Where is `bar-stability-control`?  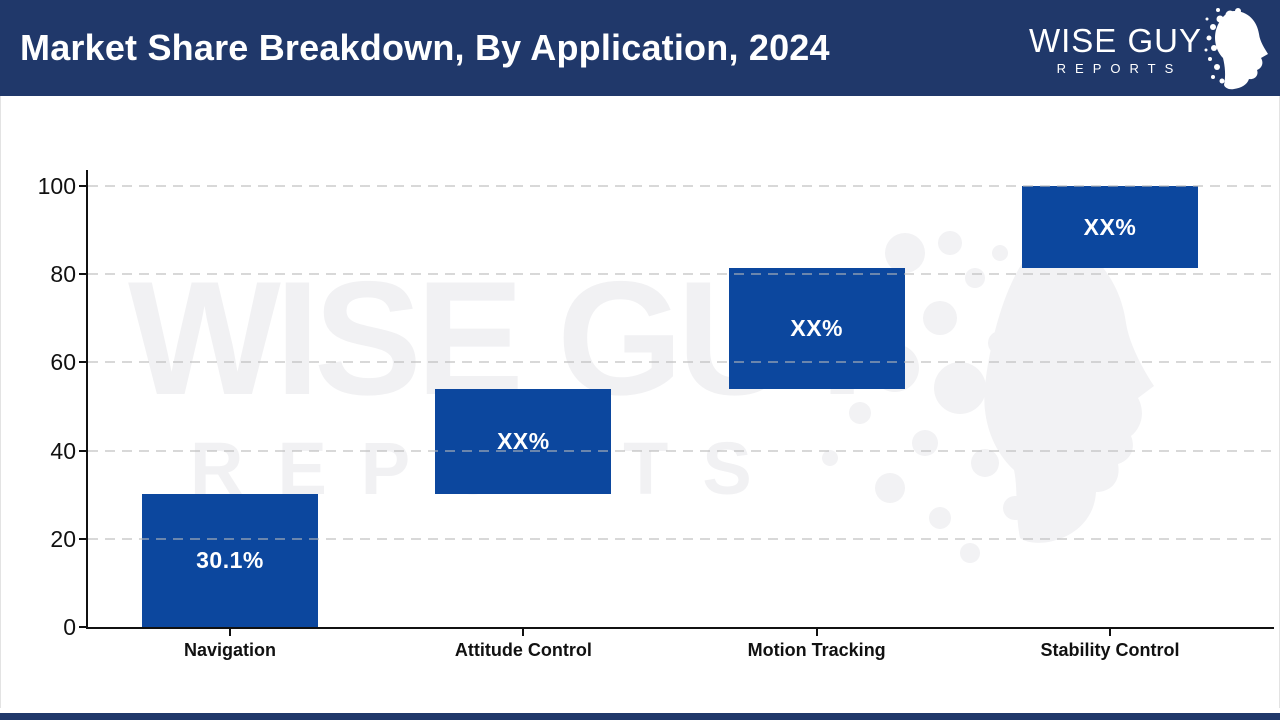 bar-stability-control is located at coordinates (1110, 227).